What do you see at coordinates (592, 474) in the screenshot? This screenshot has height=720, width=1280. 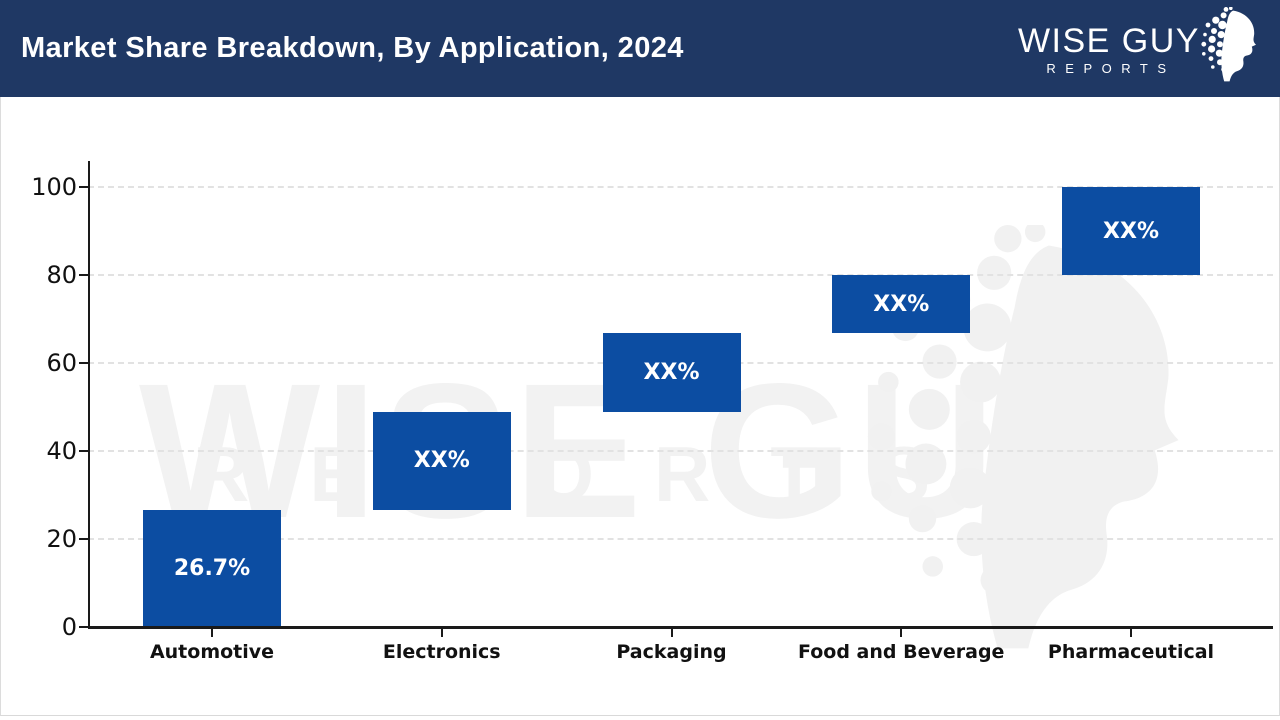 I see `watermark-reports-text: REPORTS` at bounding box center [592, 474].